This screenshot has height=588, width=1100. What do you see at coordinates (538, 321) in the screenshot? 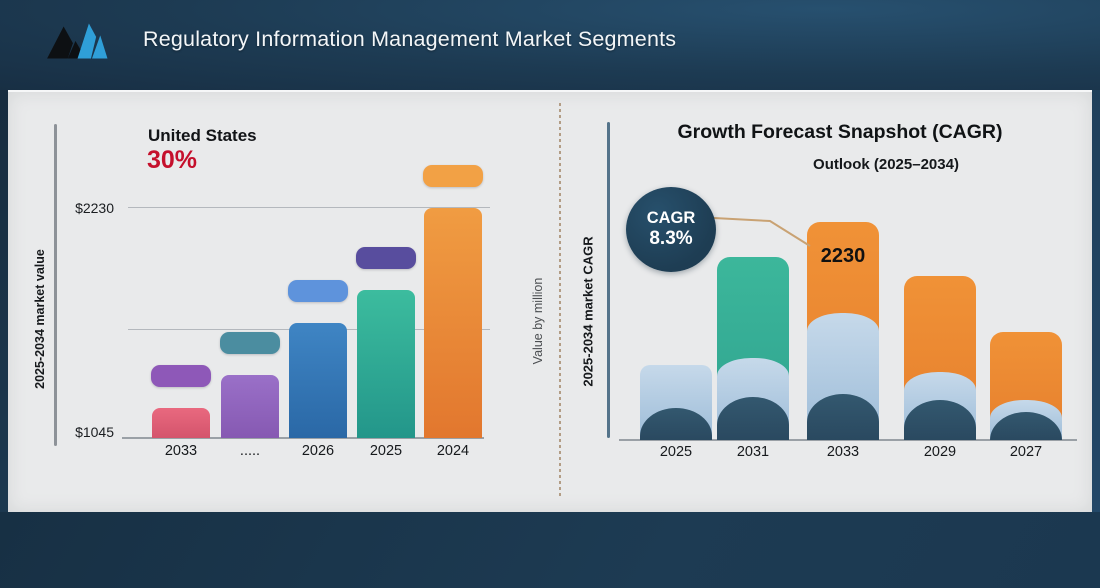
I see `value-by-million-label: Value by million` at bounding box center [538, 321].